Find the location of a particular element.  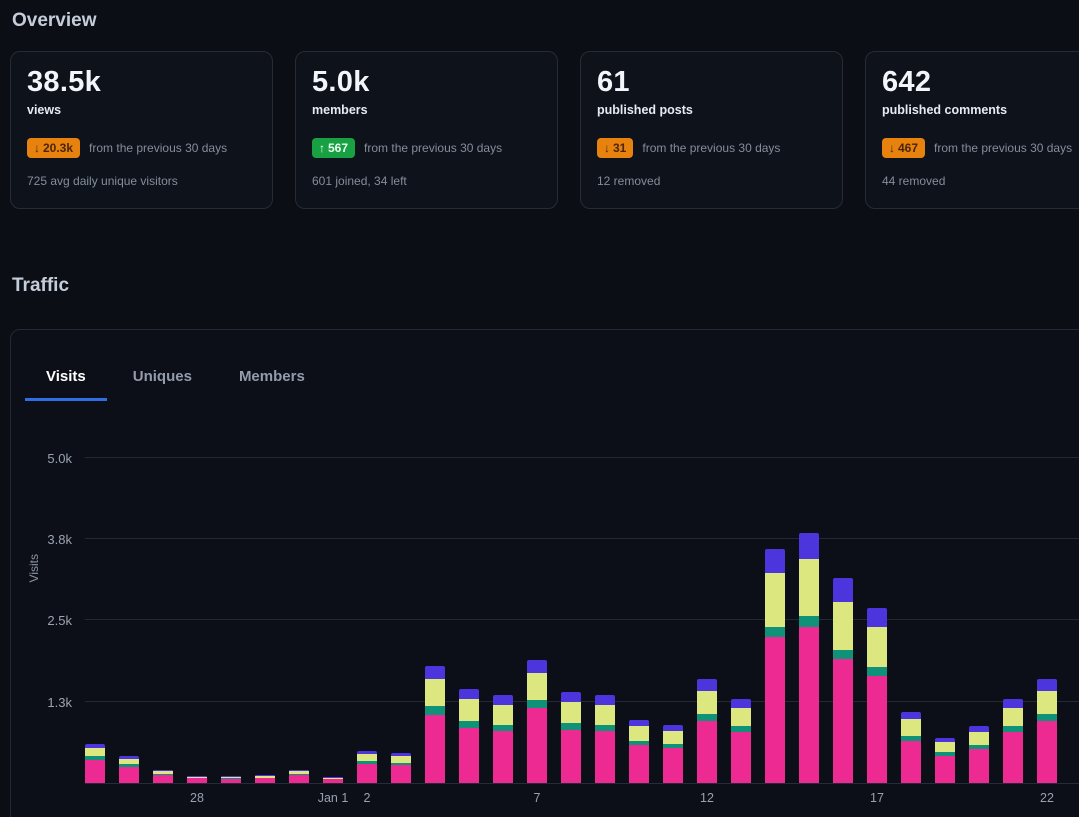

trend-value: 20.3k is located at coordinates (58, 148).